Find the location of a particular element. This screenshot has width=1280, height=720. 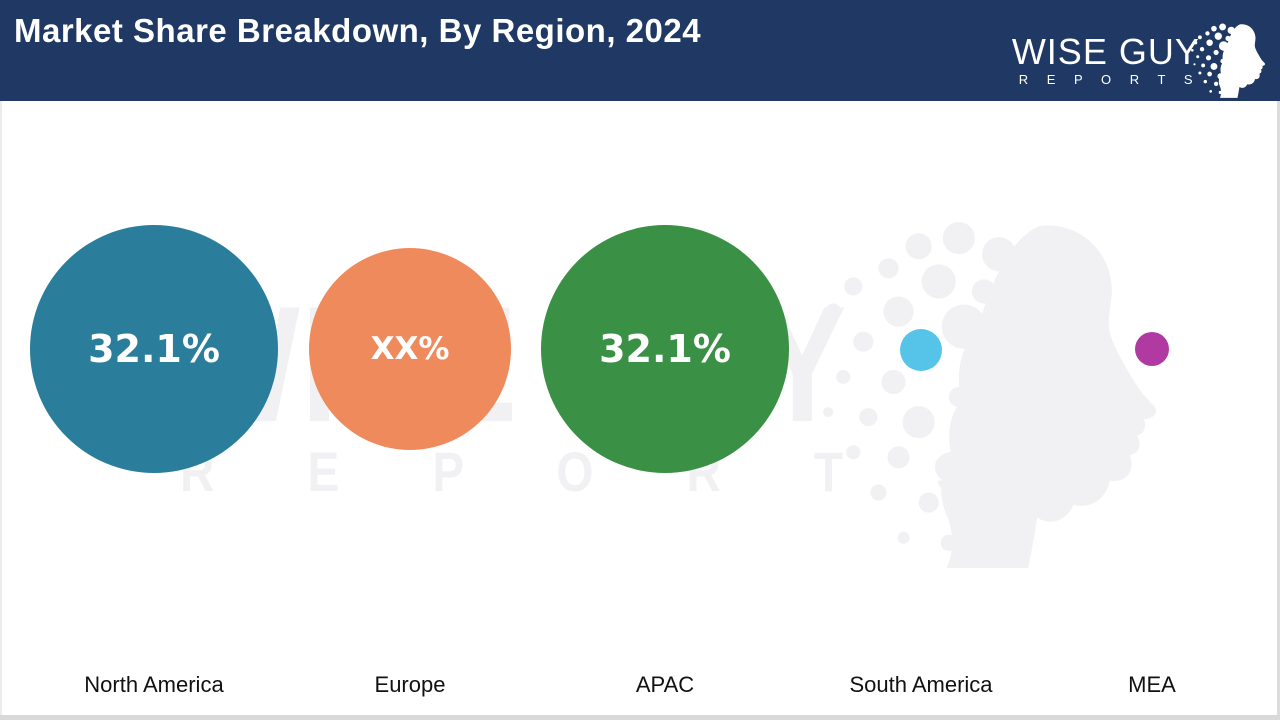

bubble-apac: 32.1% is located at coordinates (665, 349).